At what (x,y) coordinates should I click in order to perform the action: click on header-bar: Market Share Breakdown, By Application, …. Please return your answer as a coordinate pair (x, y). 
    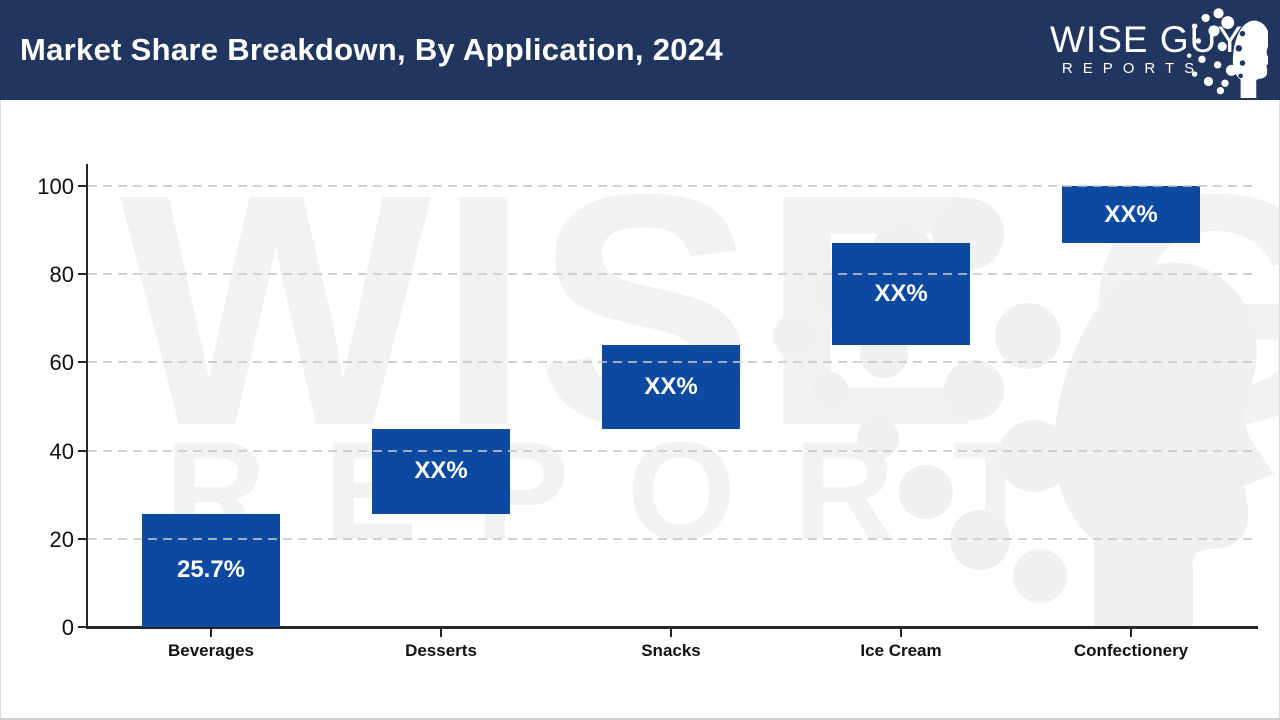
    Looking at the image, I should click on (640, 50).